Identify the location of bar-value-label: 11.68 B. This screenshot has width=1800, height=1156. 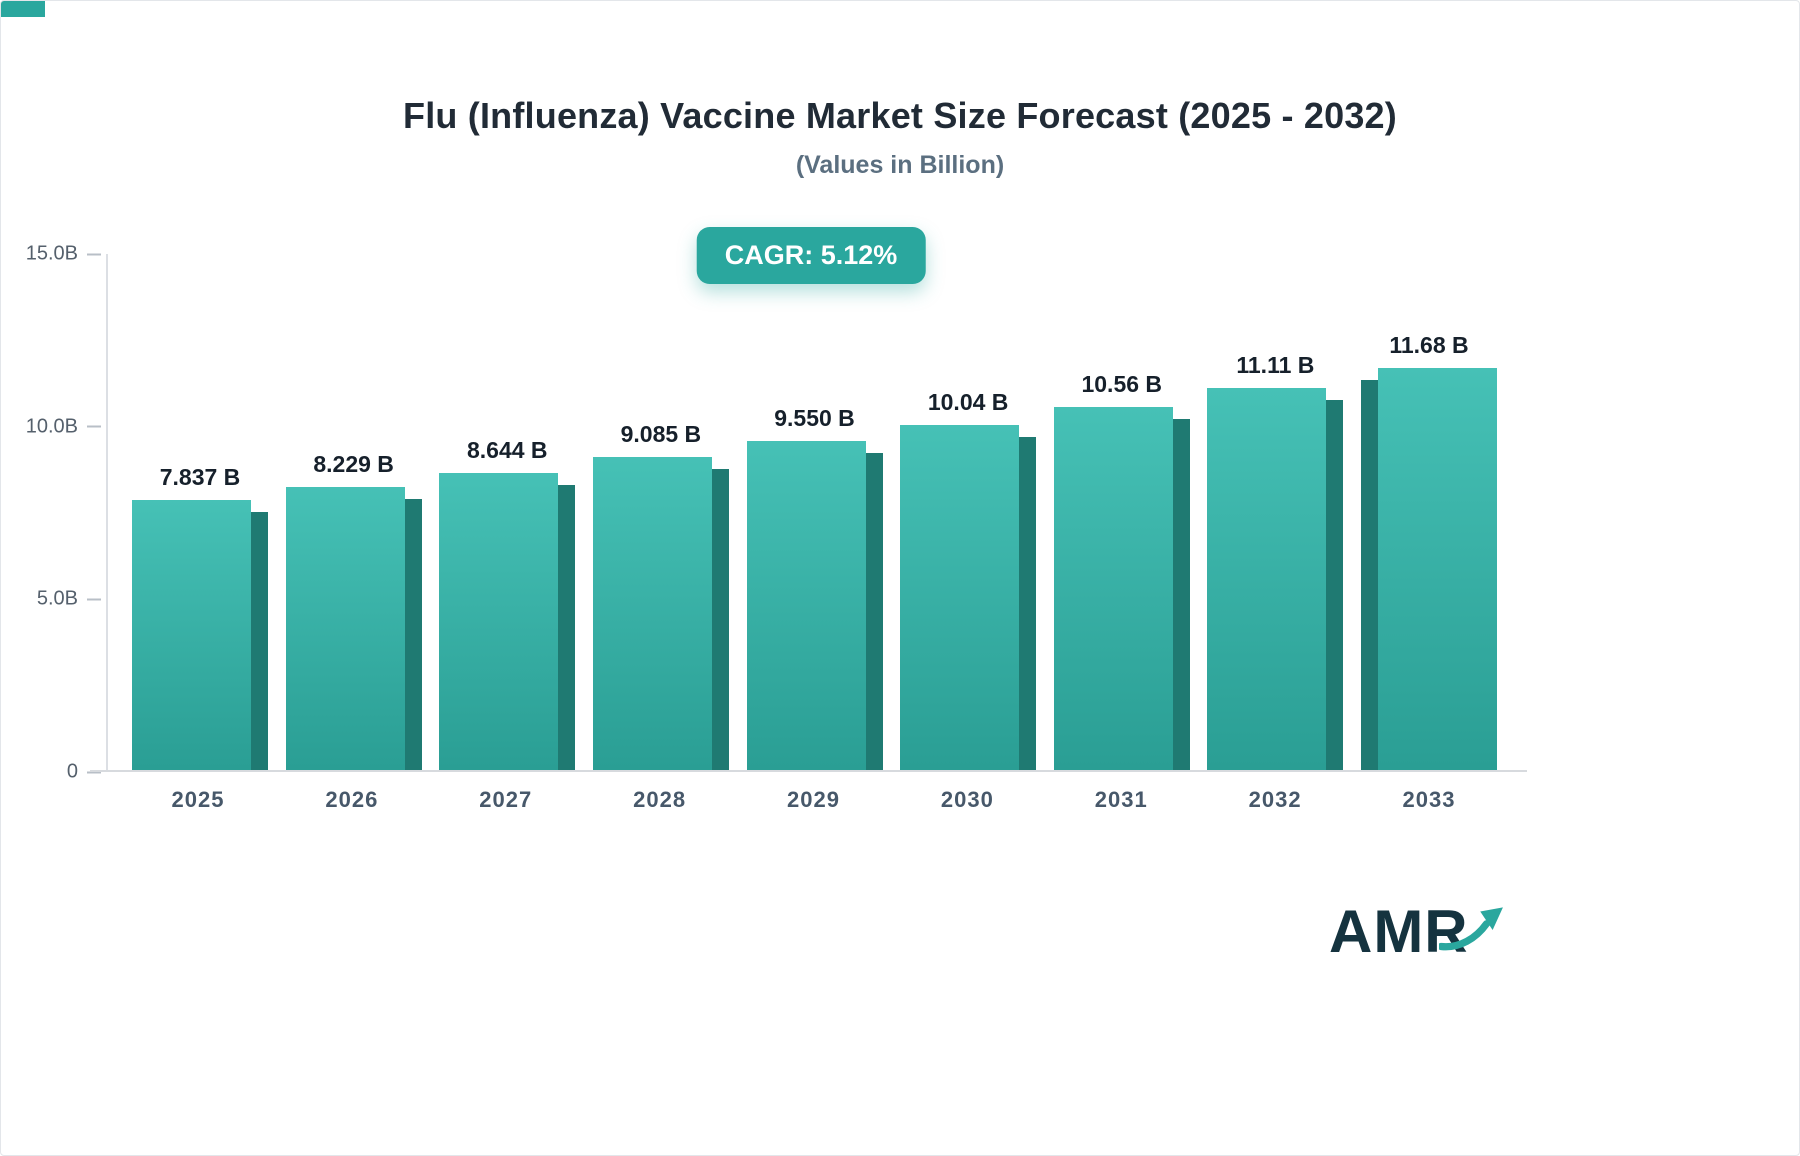
(1429, 345).